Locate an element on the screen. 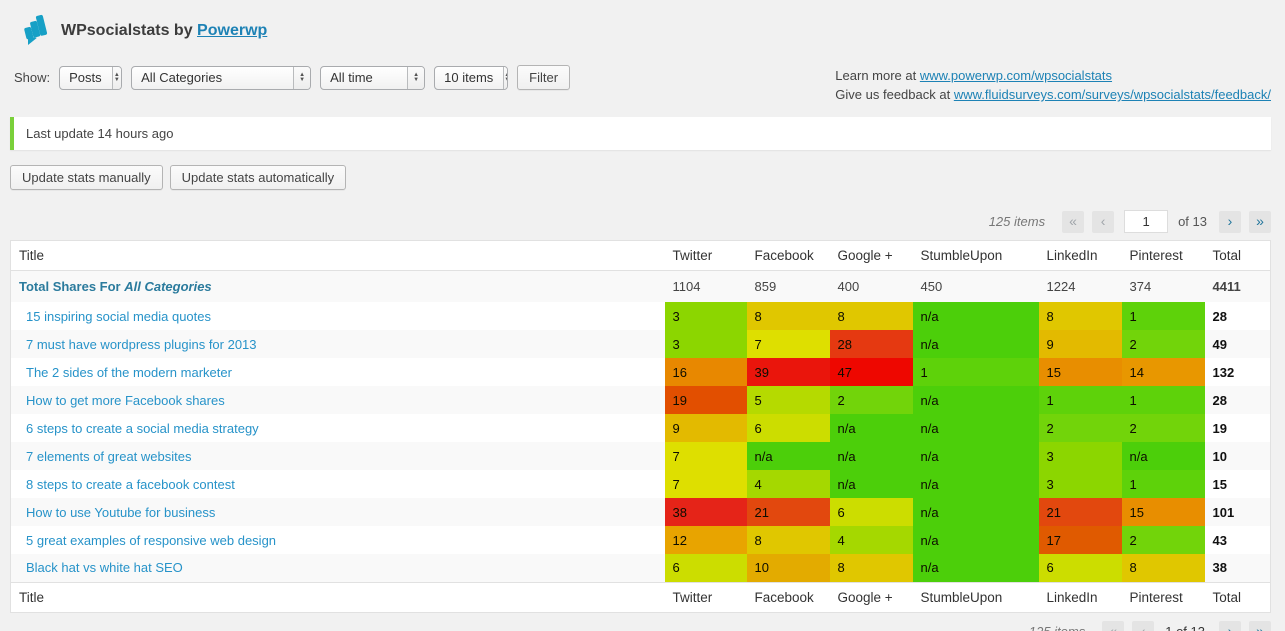 This screenshot has width=1285, height=631. post-title-link: How to get more Facebook shares is located at coordinates (125, 400).